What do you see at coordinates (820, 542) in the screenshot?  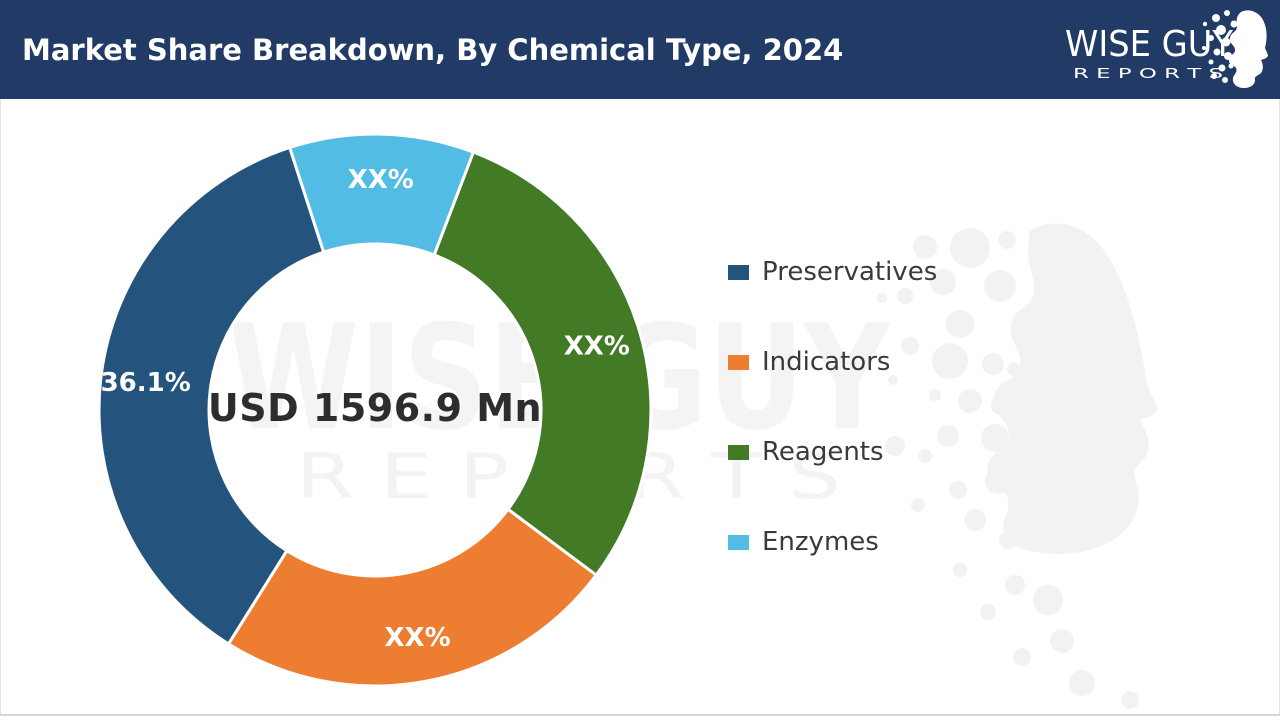 I see `legend-label: Enzymes` at bounding box center [820, 542].